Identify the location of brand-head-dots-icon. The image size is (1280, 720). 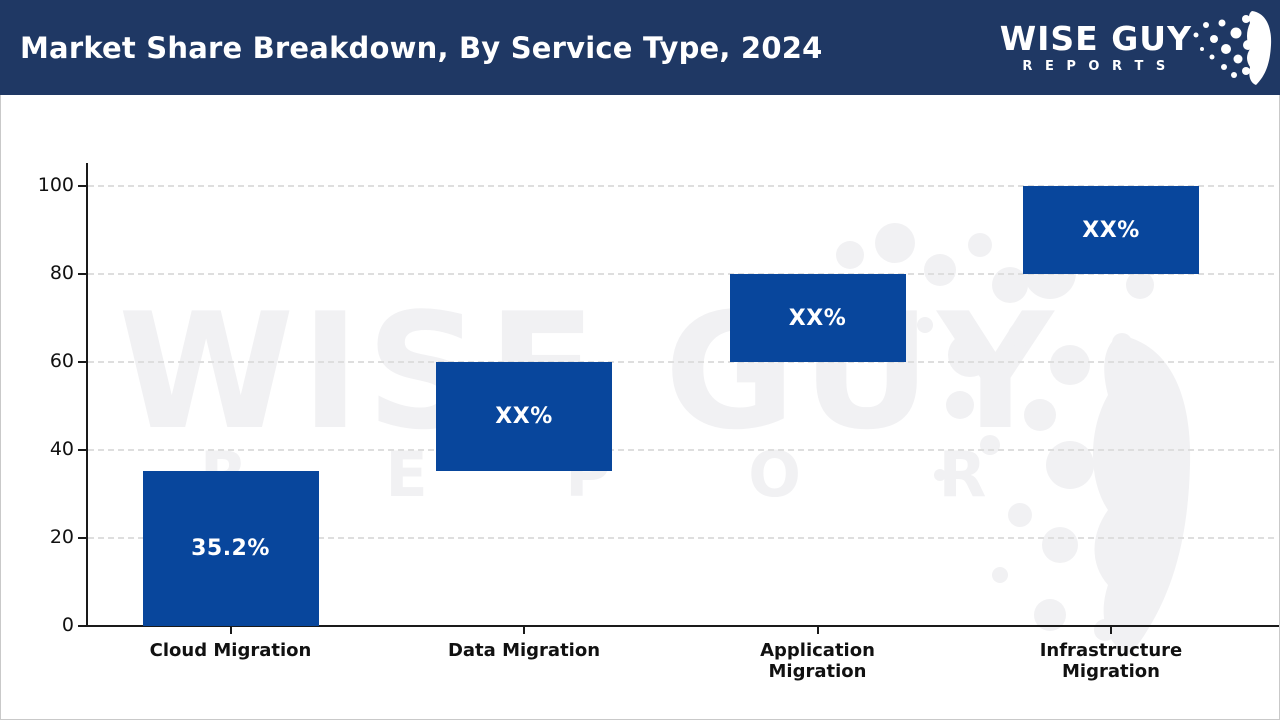
(1232, 47).